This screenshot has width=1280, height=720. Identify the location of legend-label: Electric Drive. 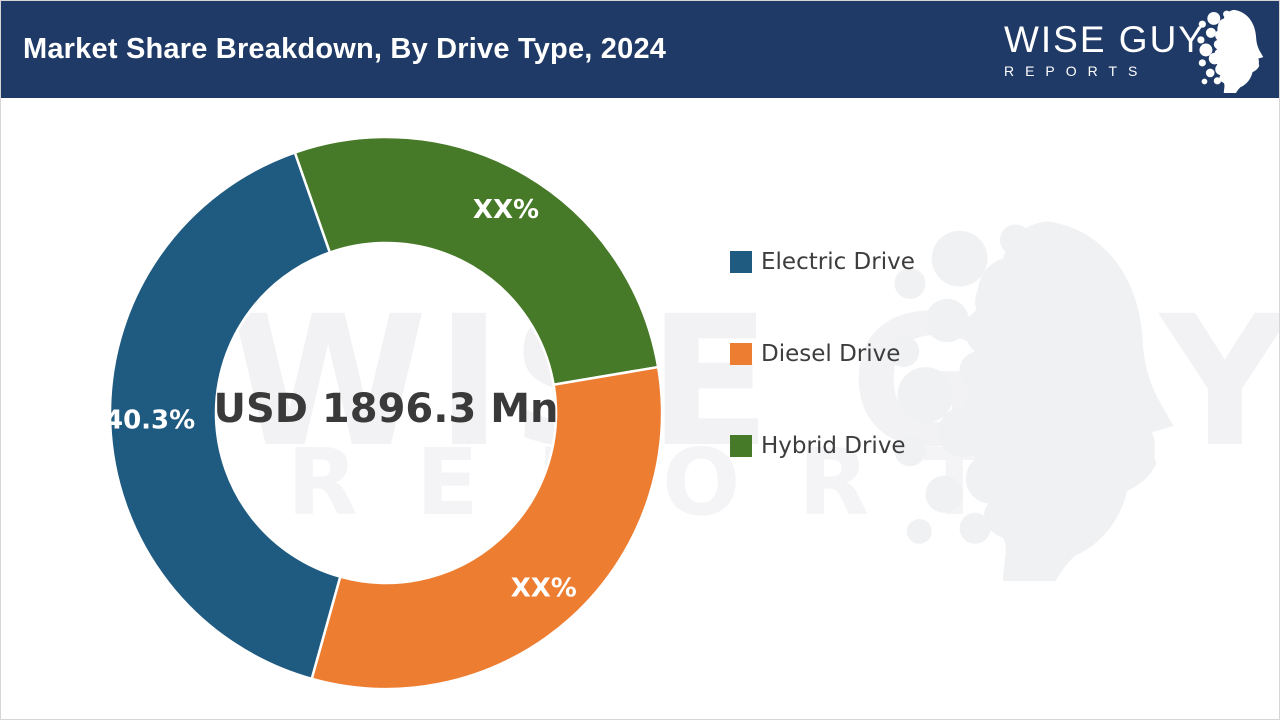
(838, 262).